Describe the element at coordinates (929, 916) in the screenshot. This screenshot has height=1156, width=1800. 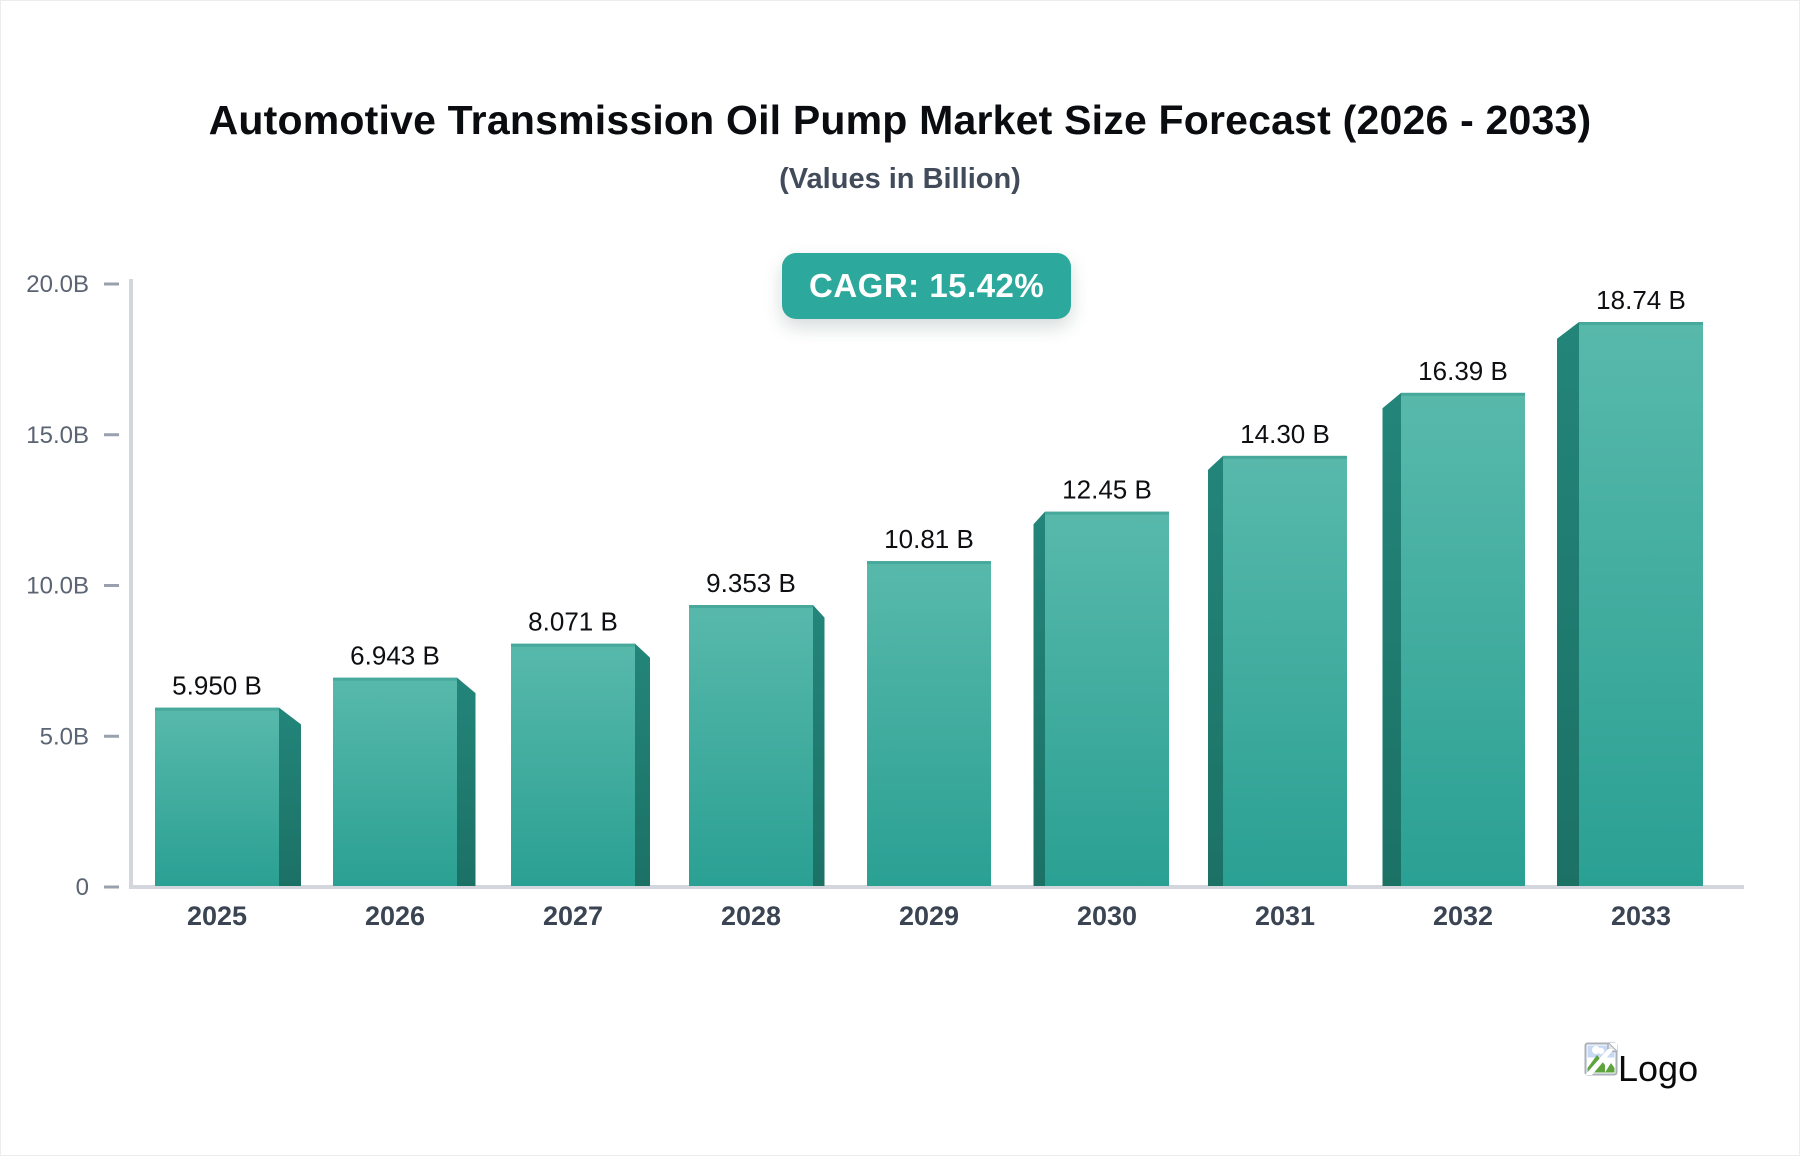
I see `x-axis-label-2029: 2029` at that location.